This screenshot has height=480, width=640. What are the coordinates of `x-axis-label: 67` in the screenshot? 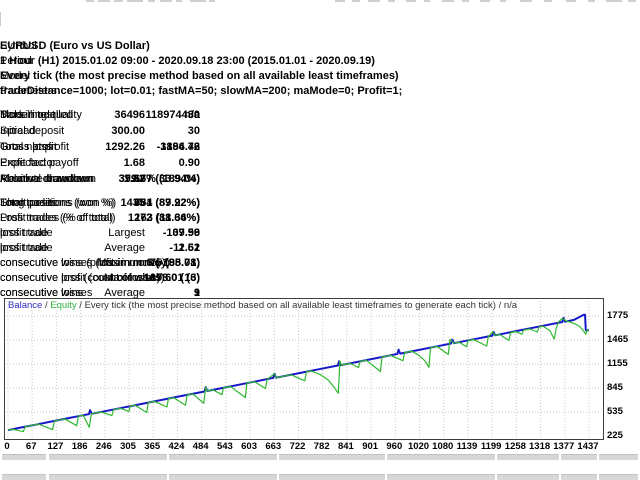 It's located at (31, 446).